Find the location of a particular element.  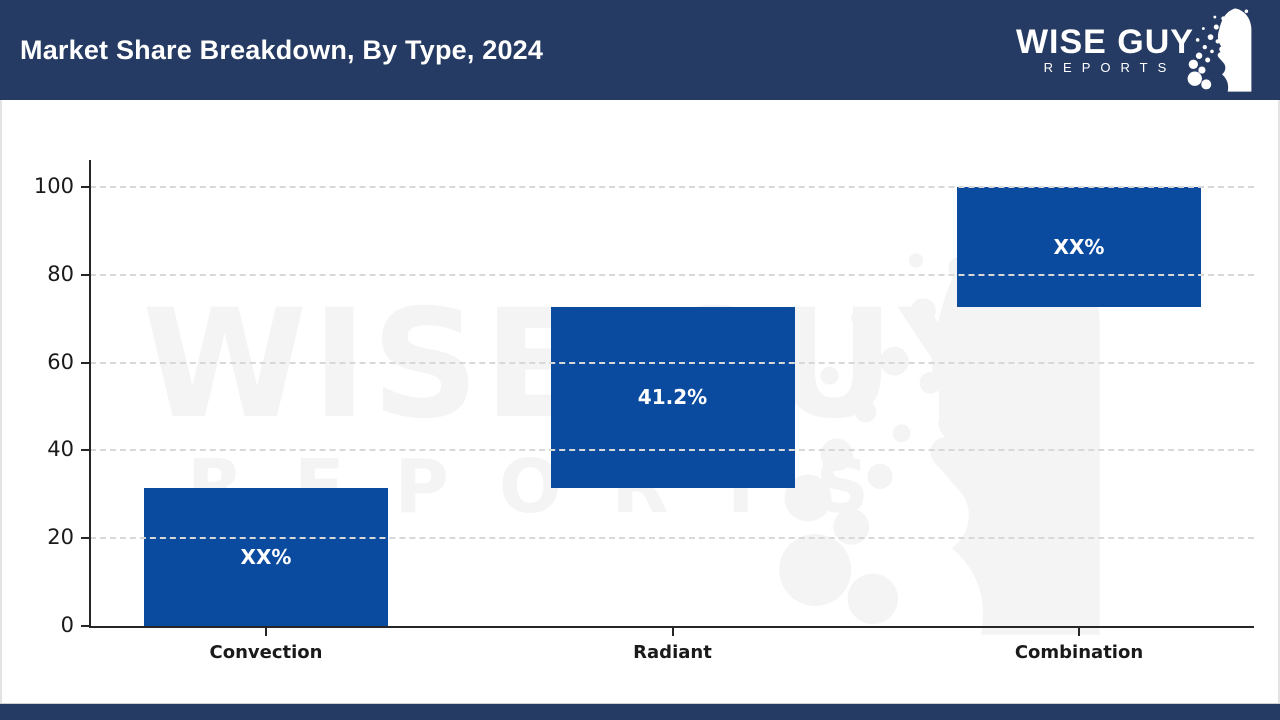

page-title: Market Share Breakdown, By Type, 2024 is located at coordinates (282, 49).